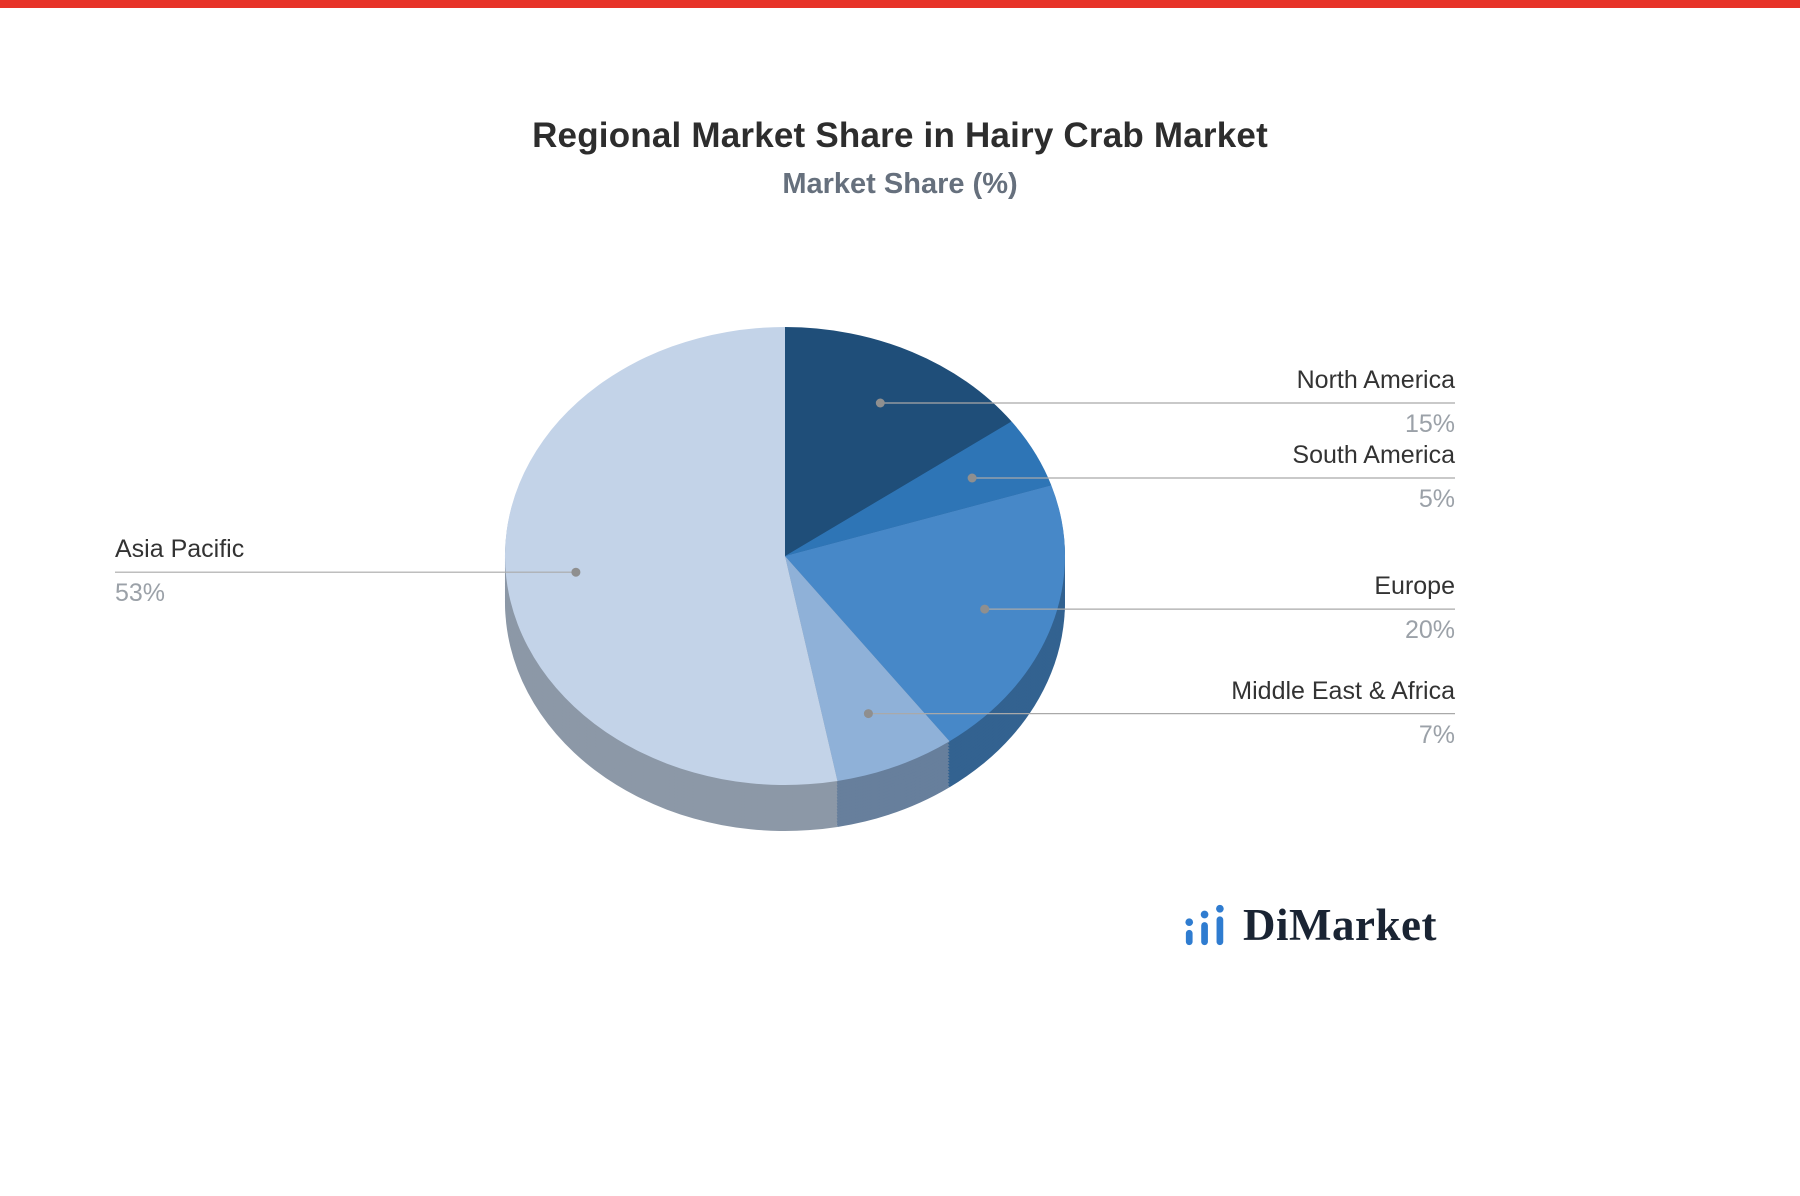  I want to click on dimarket-logo: DiMarket, so click(1310, 925).